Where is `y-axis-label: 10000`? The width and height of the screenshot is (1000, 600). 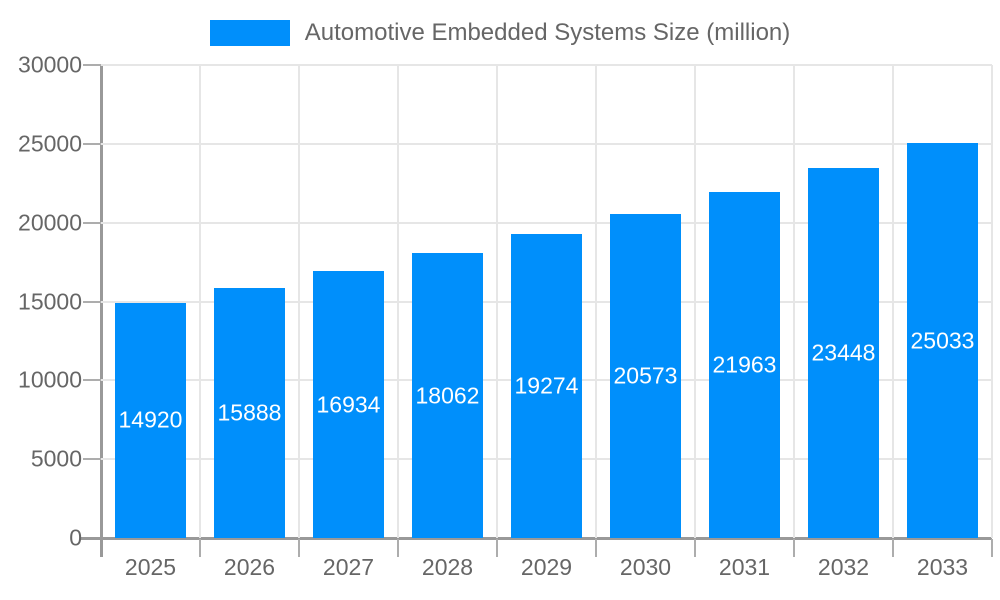 y-axis-label: 10000 is located at coordinates (50, 379).